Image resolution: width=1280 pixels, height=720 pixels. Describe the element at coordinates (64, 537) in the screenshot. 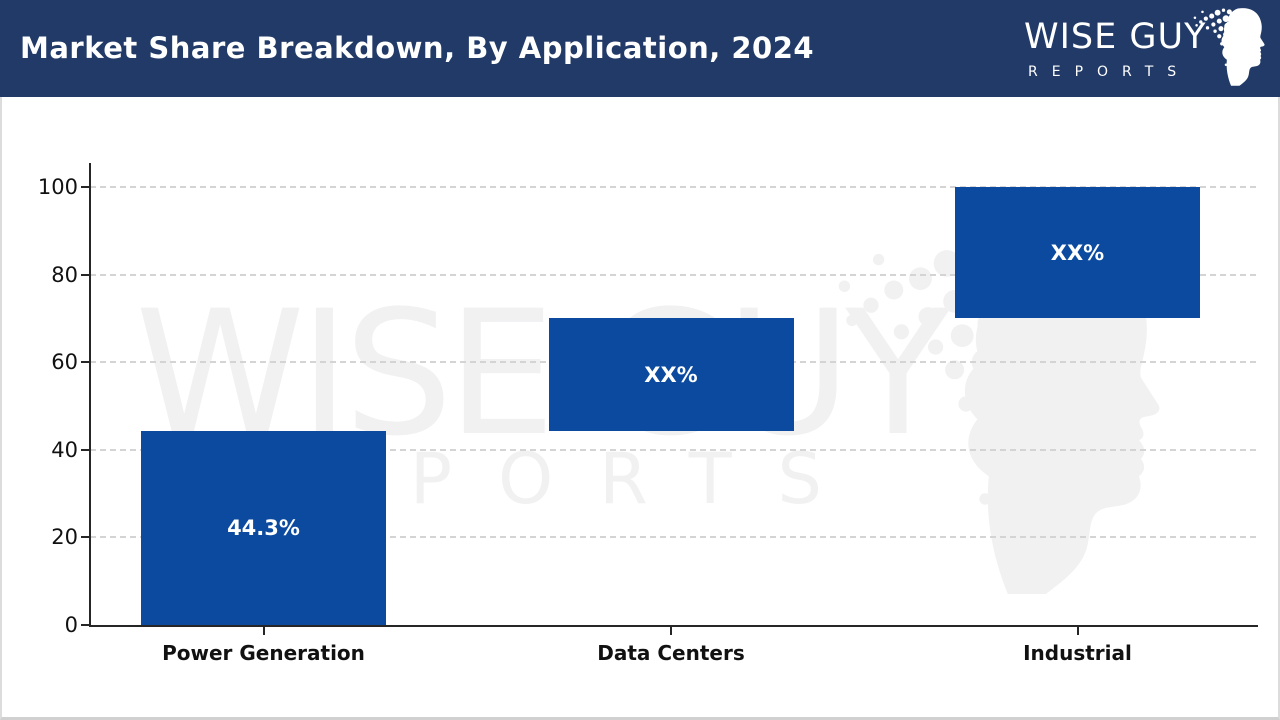

I see `y-axis-tick-label: 20` at that location.